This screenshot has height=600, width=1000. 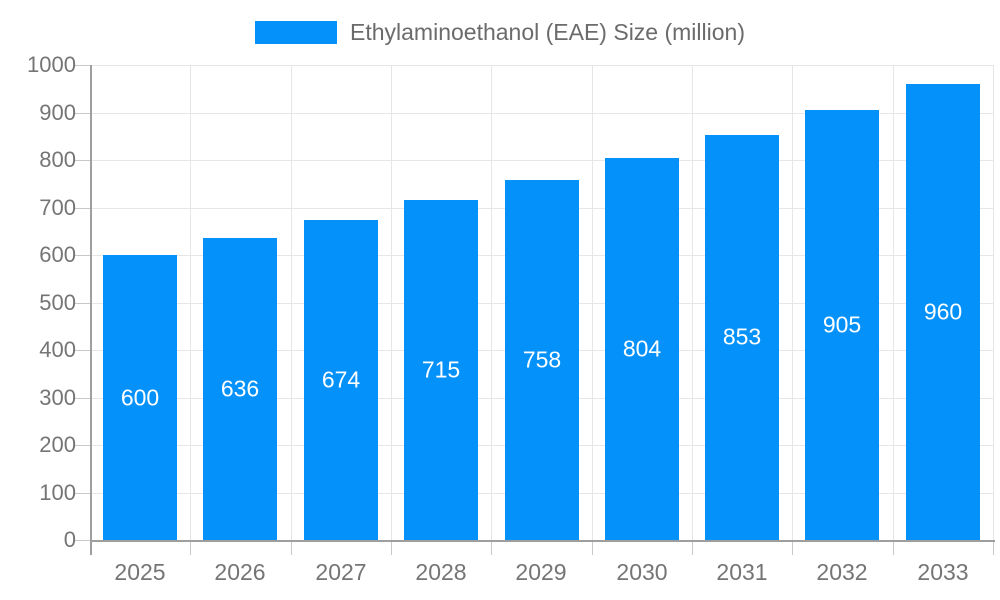 I want to click on x-axis-label: 2031, so click(x=742, y=572).